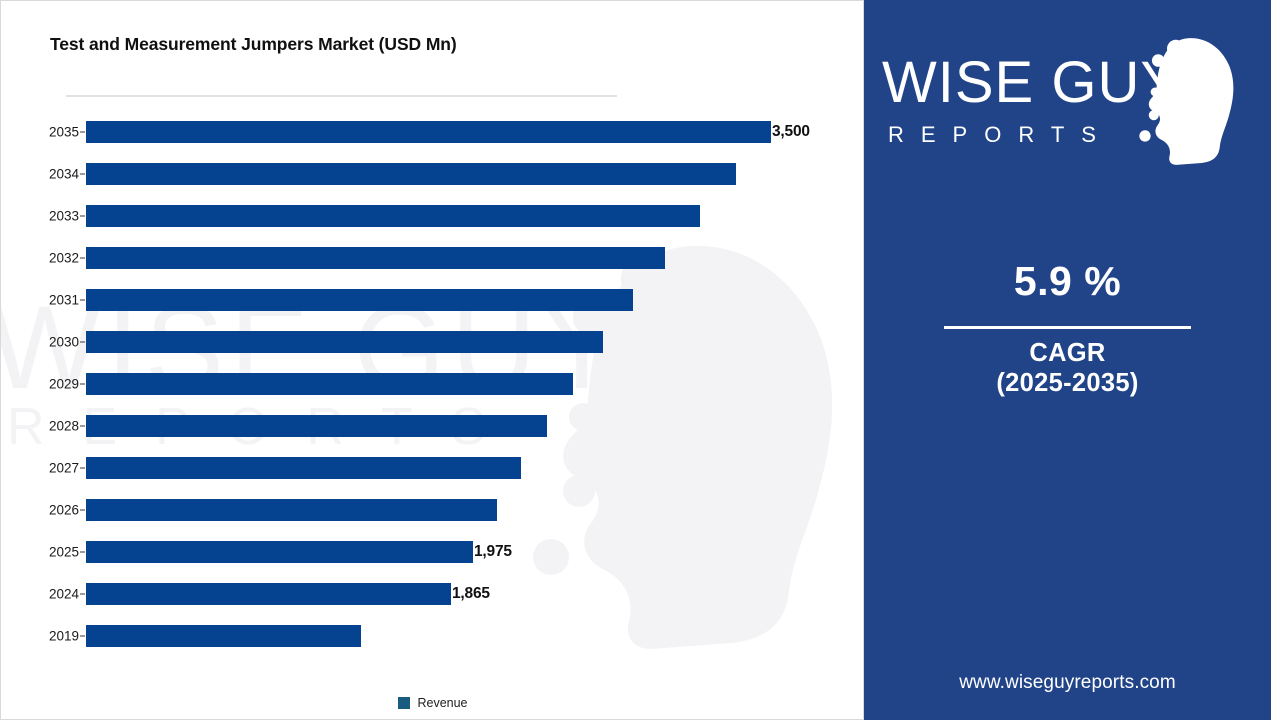 The width and height of the screenshot is (1271, 720). What do you see at coordinates (63, 300) in the screenshot?
I see `category-label-2031: 2031` at bounding box center [63, 300].